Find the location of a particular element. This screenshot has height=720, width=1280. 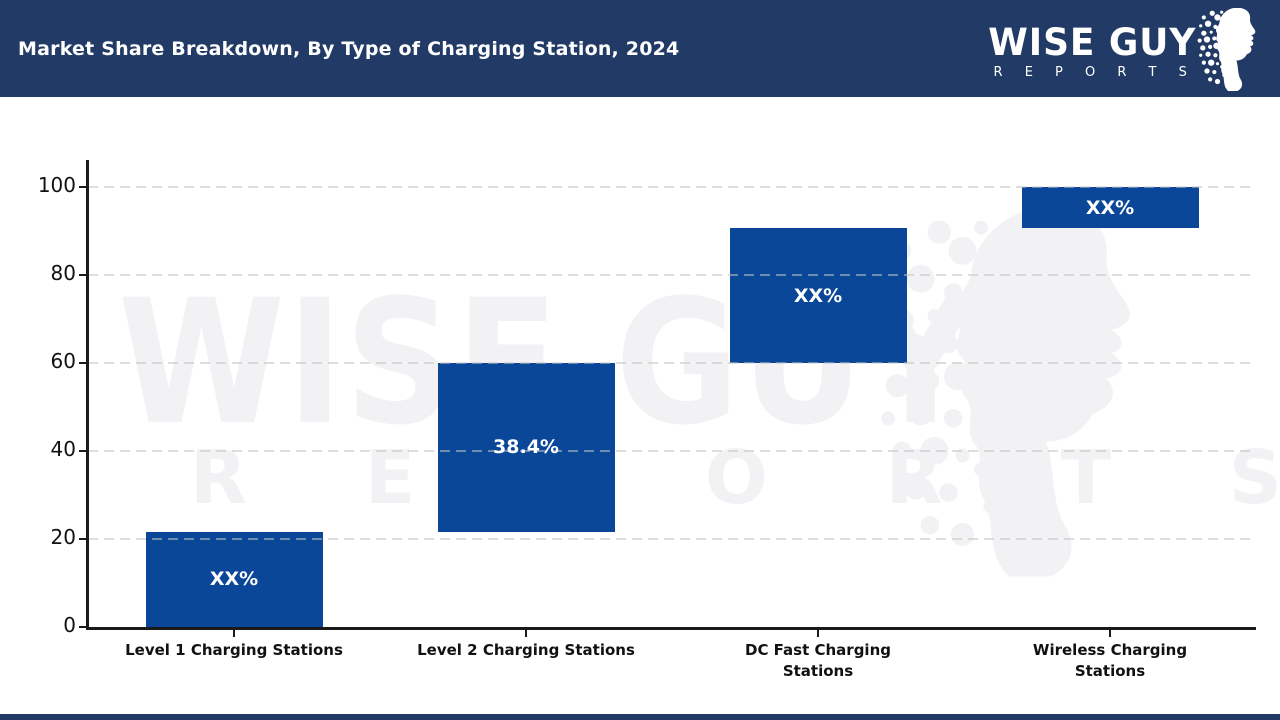

x-tick-label: Level 1 Charging Stations is located at coordinates (234, 650).